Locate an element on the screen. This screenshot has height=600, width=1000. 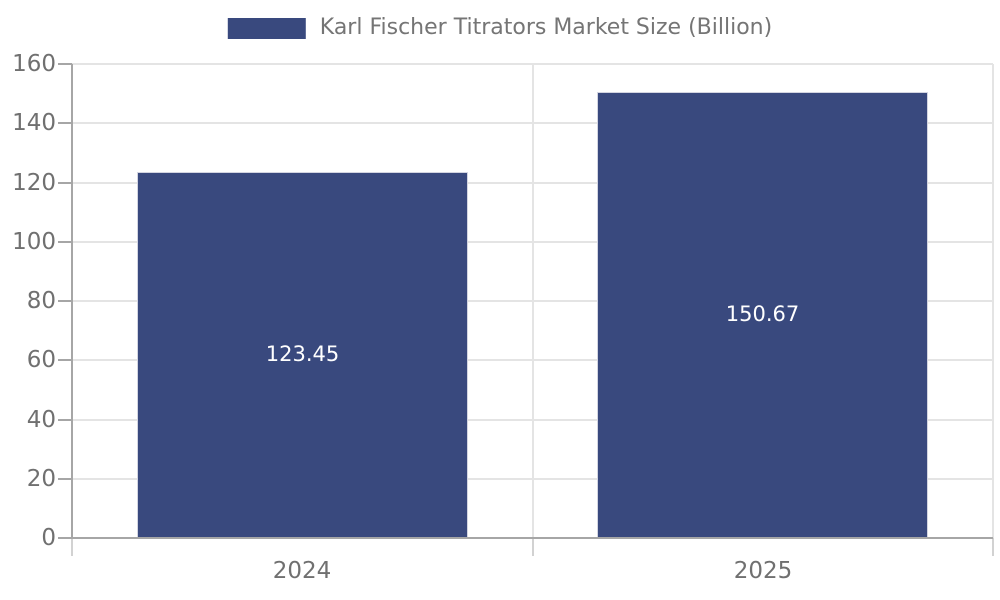
bar-value-label: 123.45 is located at coordinates (302, 354).